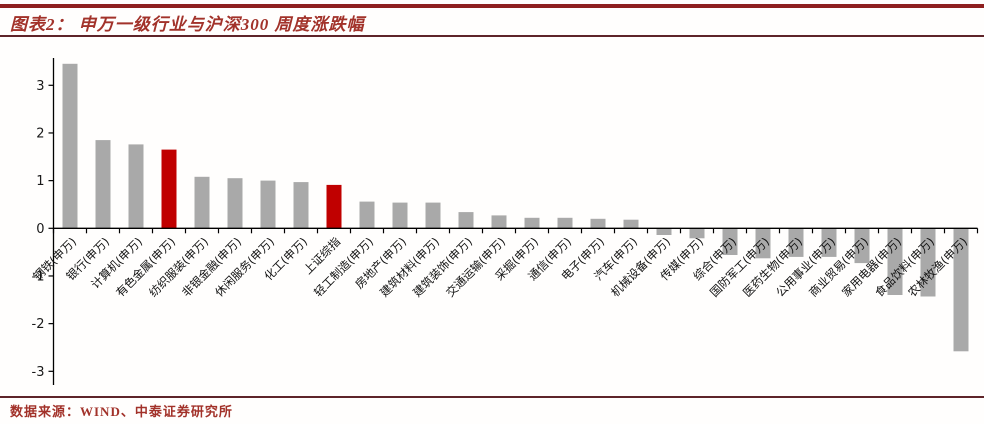 The width and height of the screenshot is (984, 424). I want to click on y-tick-label: 3, so click(40, 86).